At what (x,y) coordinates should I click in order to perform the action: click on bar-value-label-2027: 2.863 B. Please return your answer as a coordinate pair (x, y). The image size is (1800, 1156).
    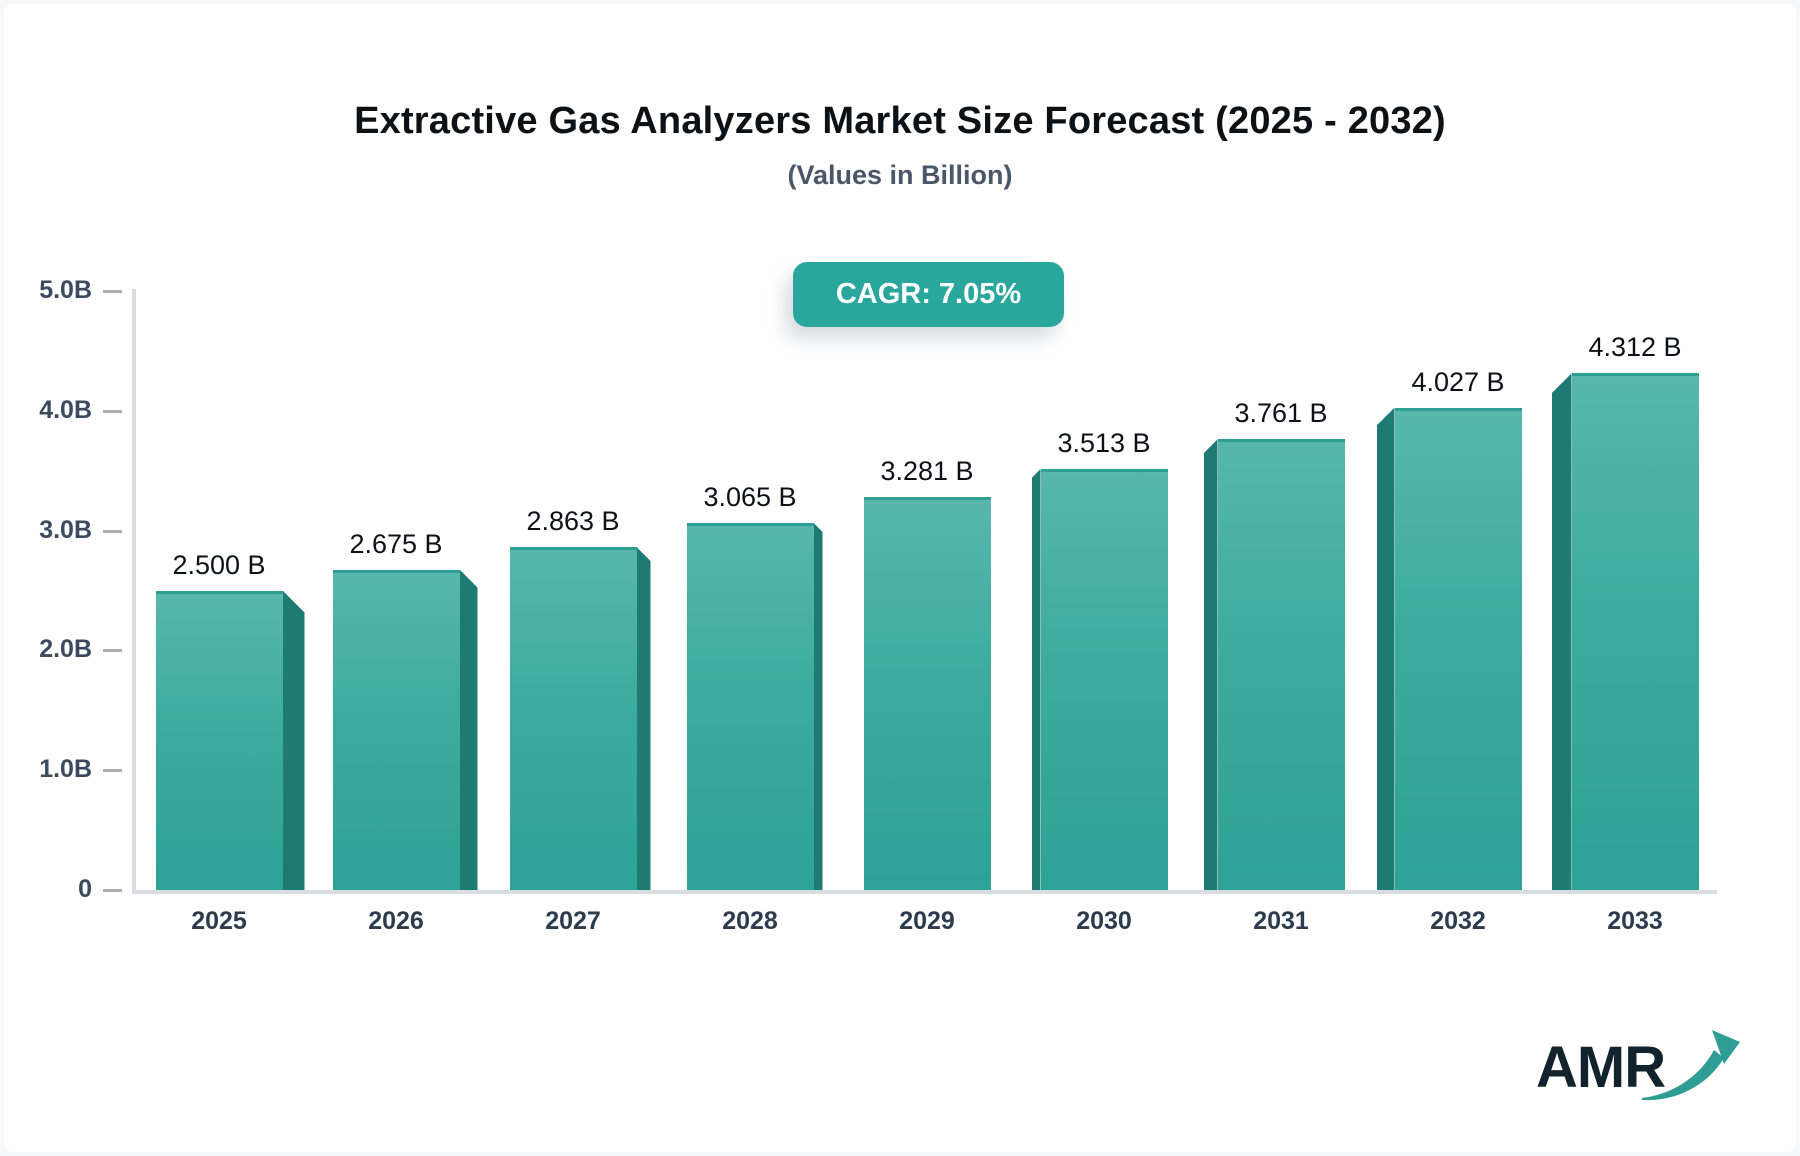
    Looking at the image, I should click on (573, 521).